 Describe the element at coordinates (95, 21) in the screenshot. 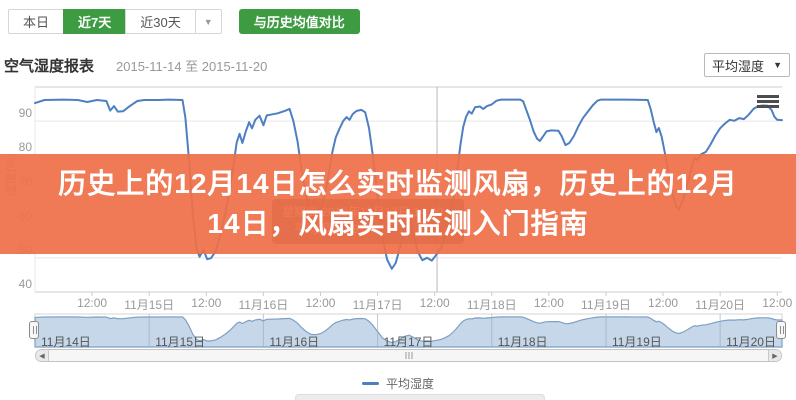

I see `range-button-7days: 近7天` at that location.